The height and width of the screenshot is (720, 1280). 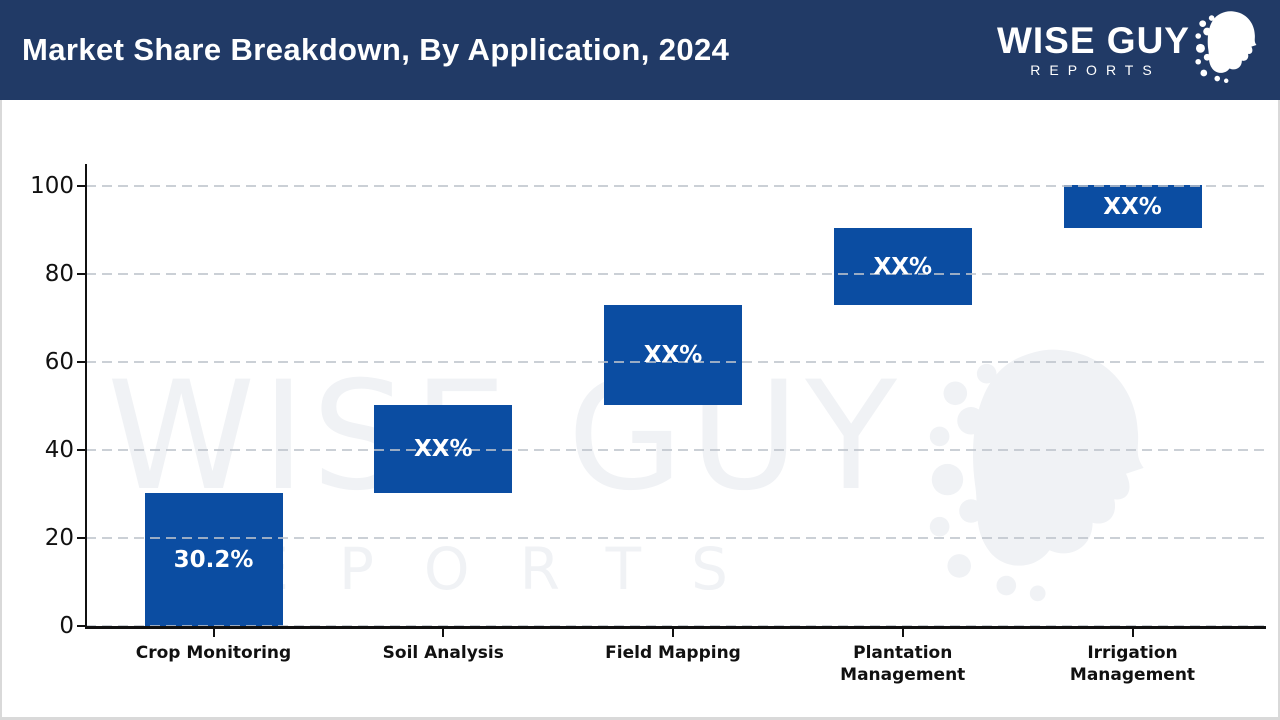 I want to click on x-axis-category-label: Field Mapping, so click(x=673, y=653).